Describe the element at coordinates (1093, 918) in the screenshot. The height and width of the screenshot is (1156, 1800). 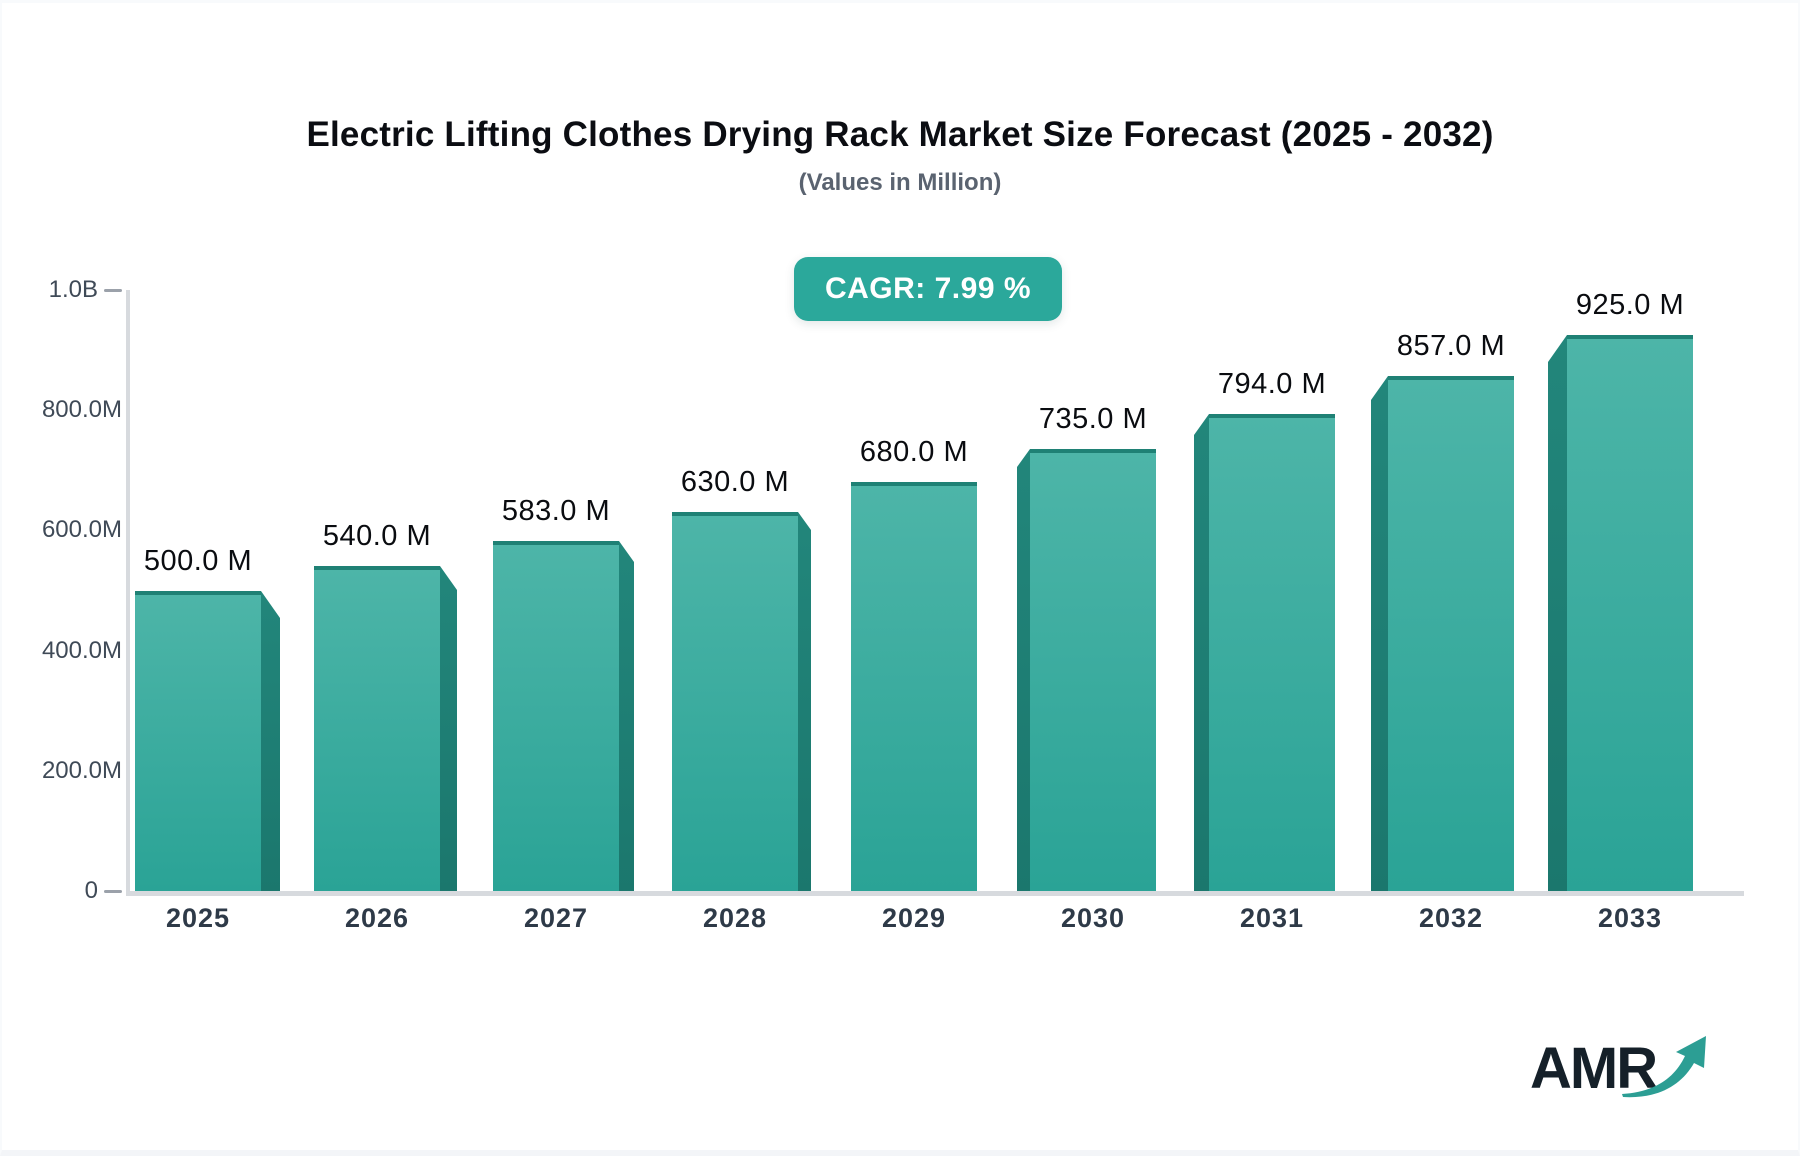
I see `x-axis-label: 2030` at that location.